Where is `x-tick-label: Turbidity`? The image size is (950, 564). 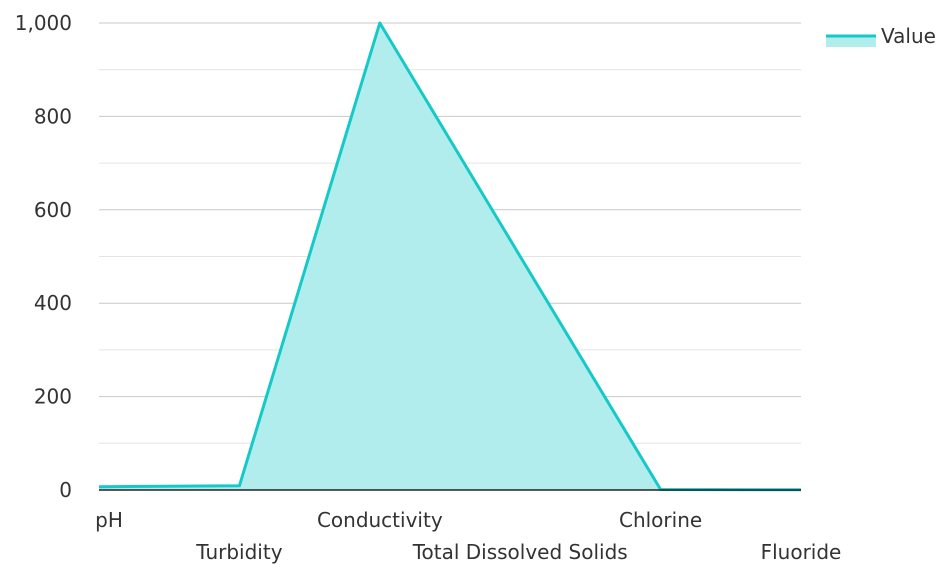 x-tick-label: Turbidity is located at coordinates (238, 552).